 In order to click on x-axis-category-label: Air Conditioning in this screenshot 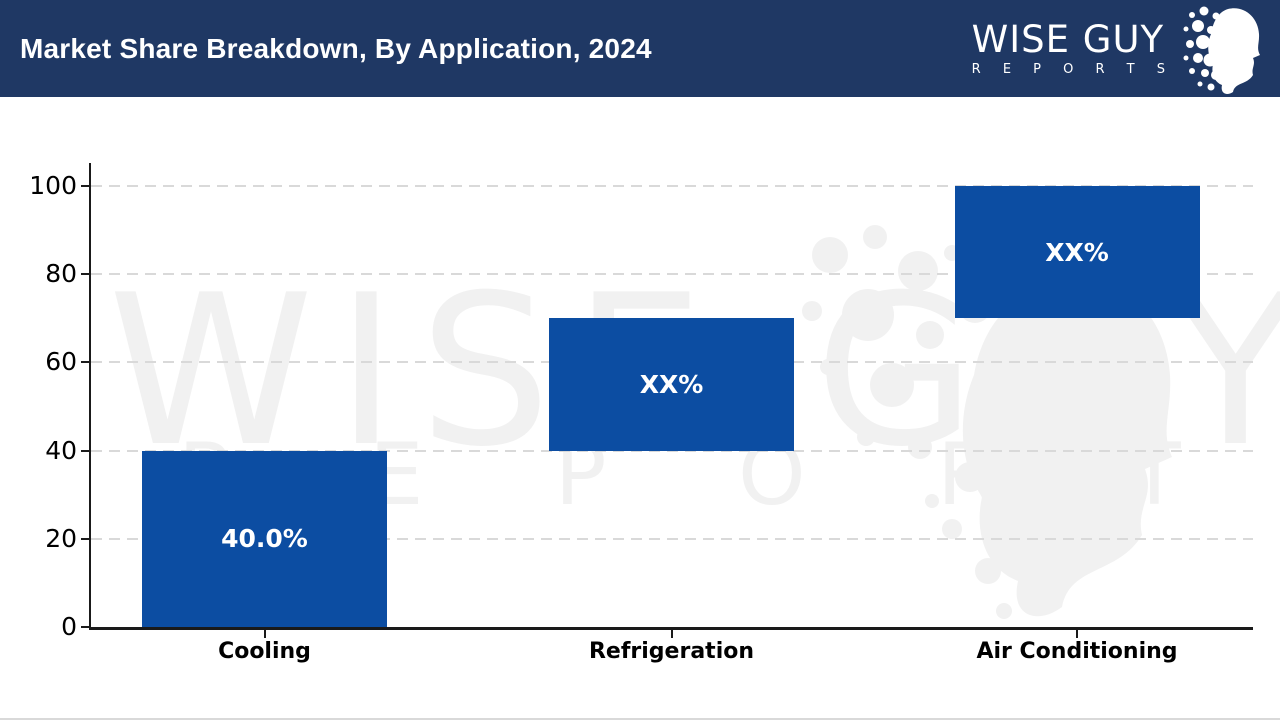, I will do `click(1077, 651)`.